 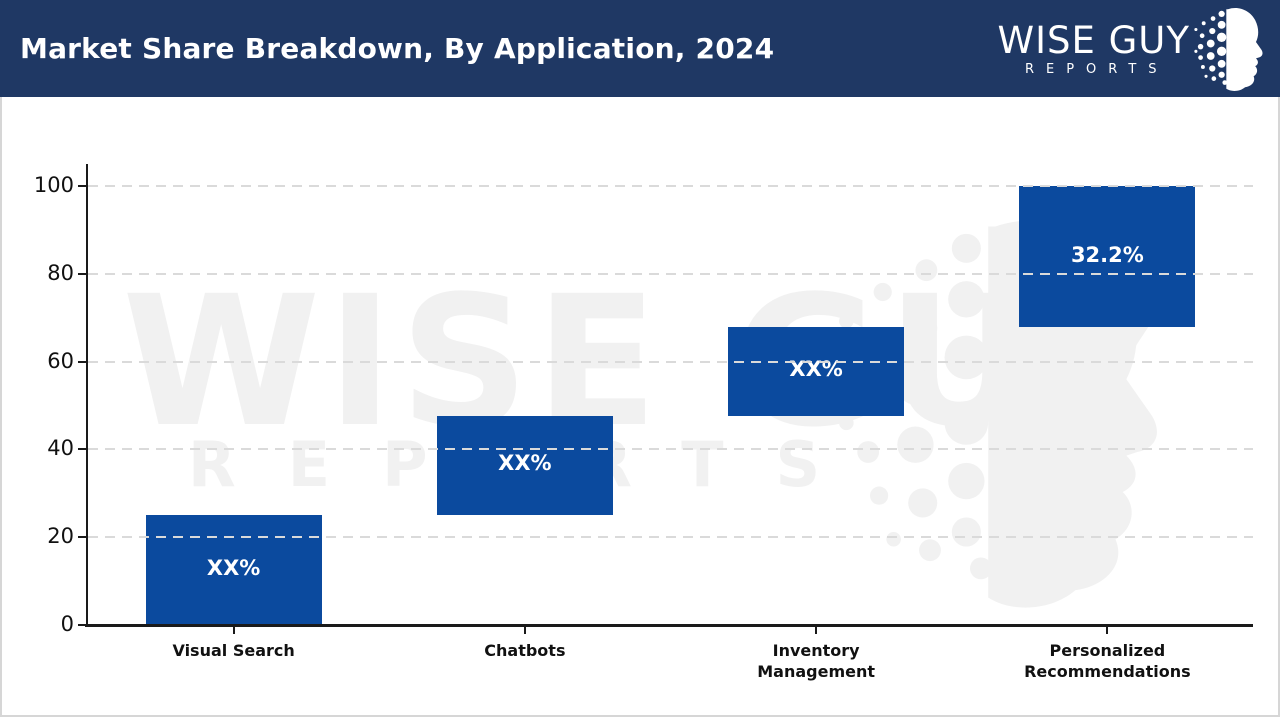 I want to click on y-tick-label: 80, so click(x=60, y=272).